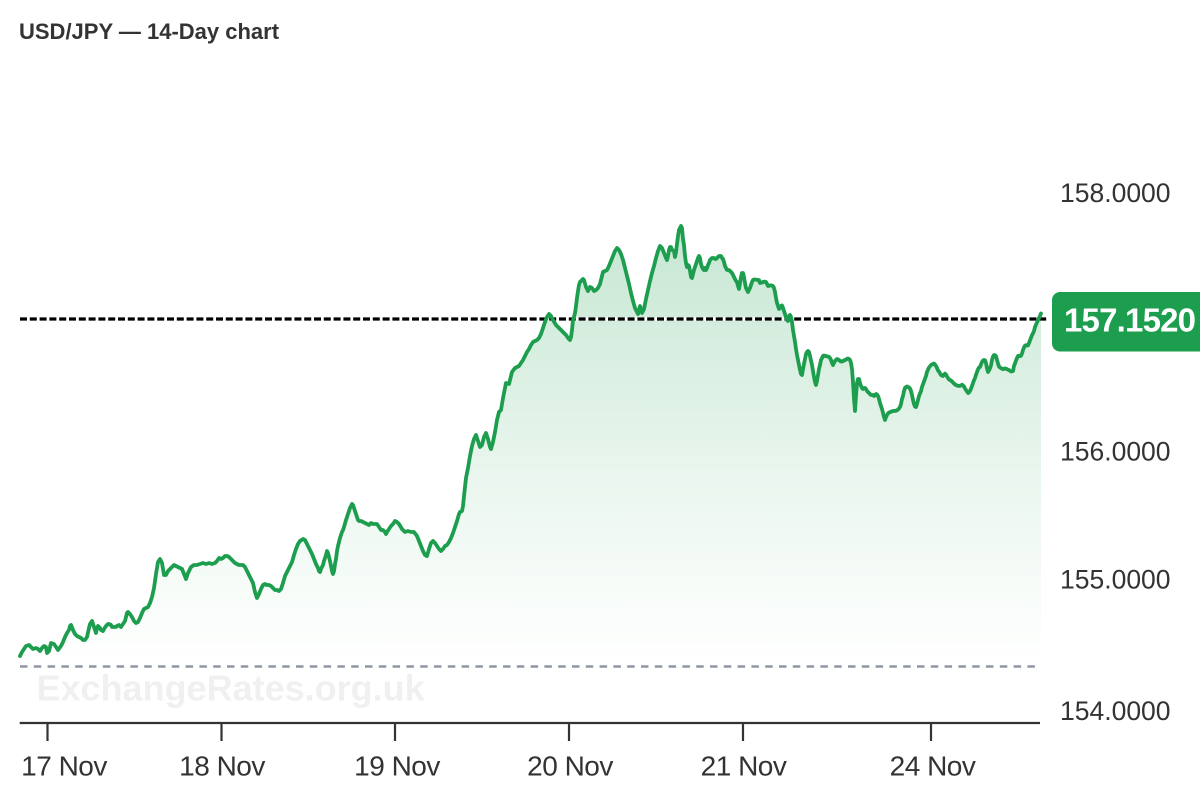  Describe the element at coordinates (231, 688) in the screenshot. I see `svg-text: ExchangeRates.org.uk` at that location.